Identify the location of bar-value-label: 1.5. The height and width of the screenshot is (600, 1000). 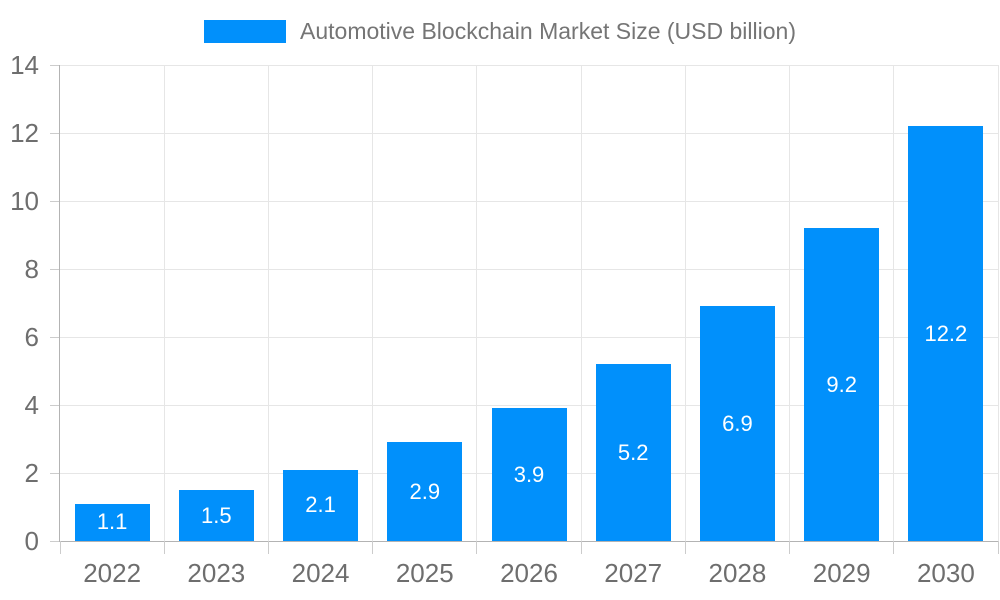
(216, 515).